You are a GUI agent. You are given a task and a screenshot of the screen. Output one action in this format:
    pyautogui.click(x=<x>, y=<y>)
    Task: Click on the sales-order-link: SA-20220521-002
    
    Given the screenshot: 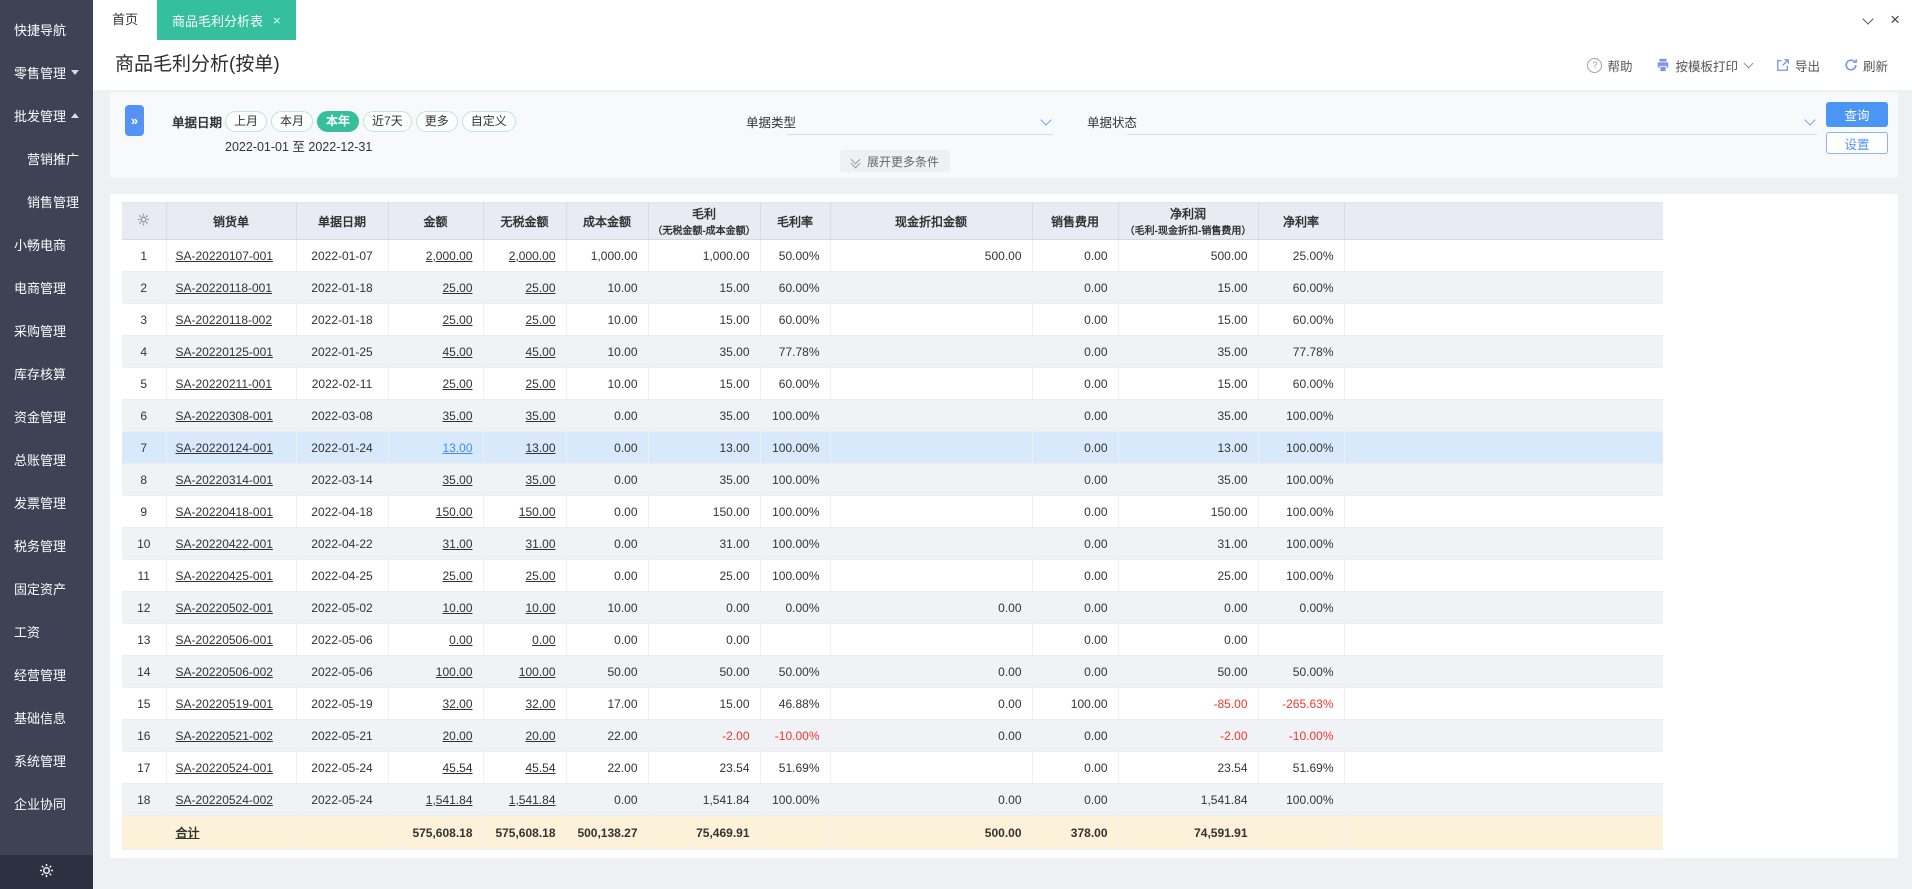 What is the action you would take?
    pyautogui.click(x=224, y=735)
    